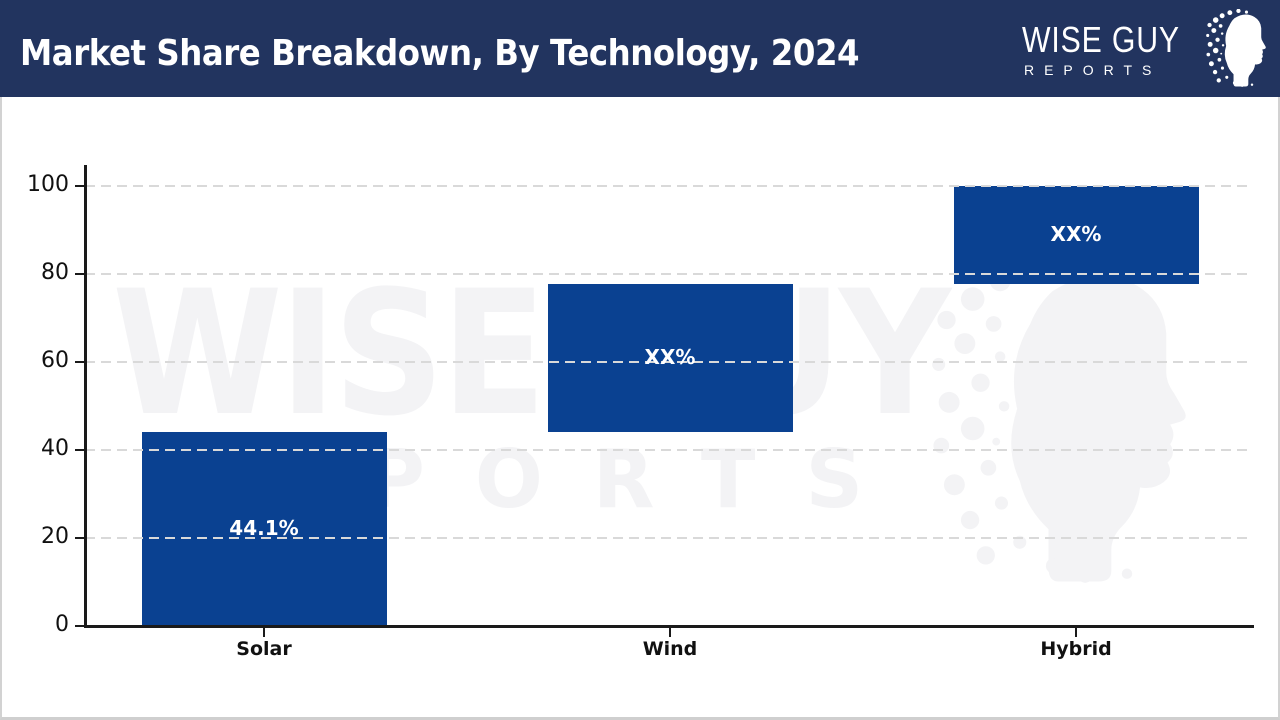  Describe the element at coordinates (264, 649) in the screenshot. I see `x-tick-label-solar: Solar` at that location.